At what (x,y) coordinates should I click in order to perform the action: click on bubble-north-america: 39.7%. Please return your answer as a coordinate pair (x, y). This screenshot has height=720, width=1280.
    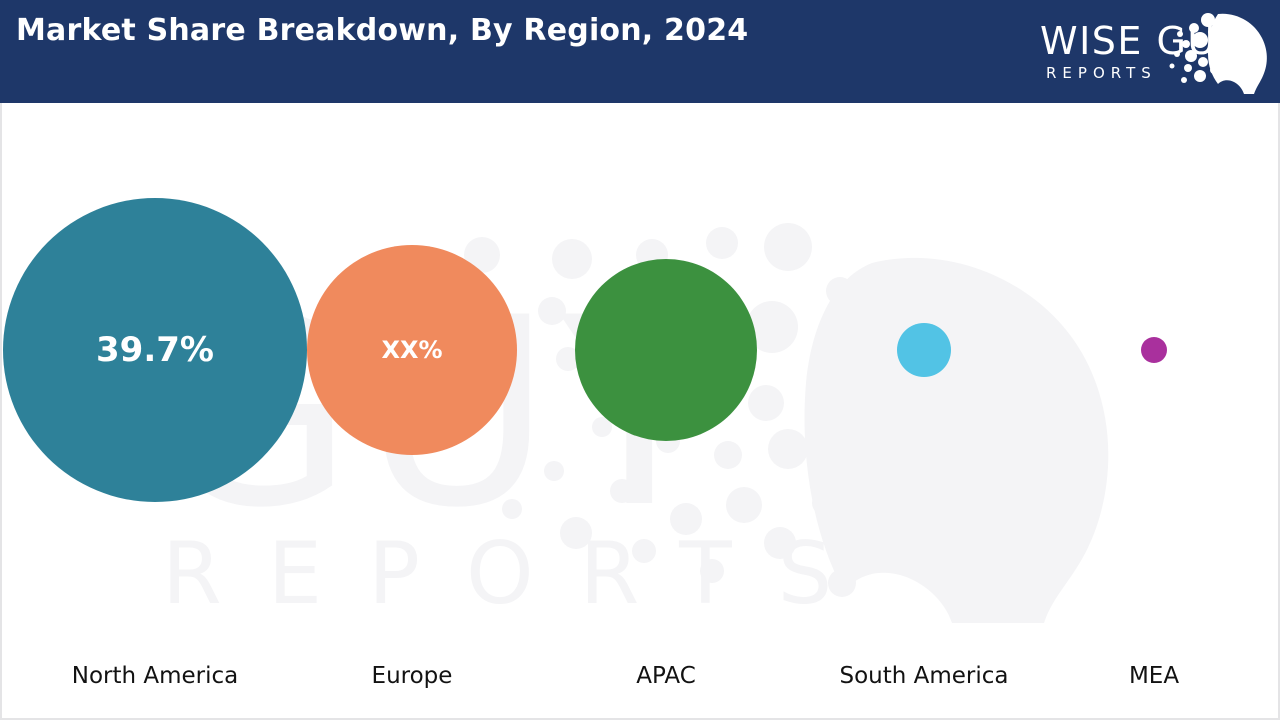
    Looking at the image, I should click on (155, 350).